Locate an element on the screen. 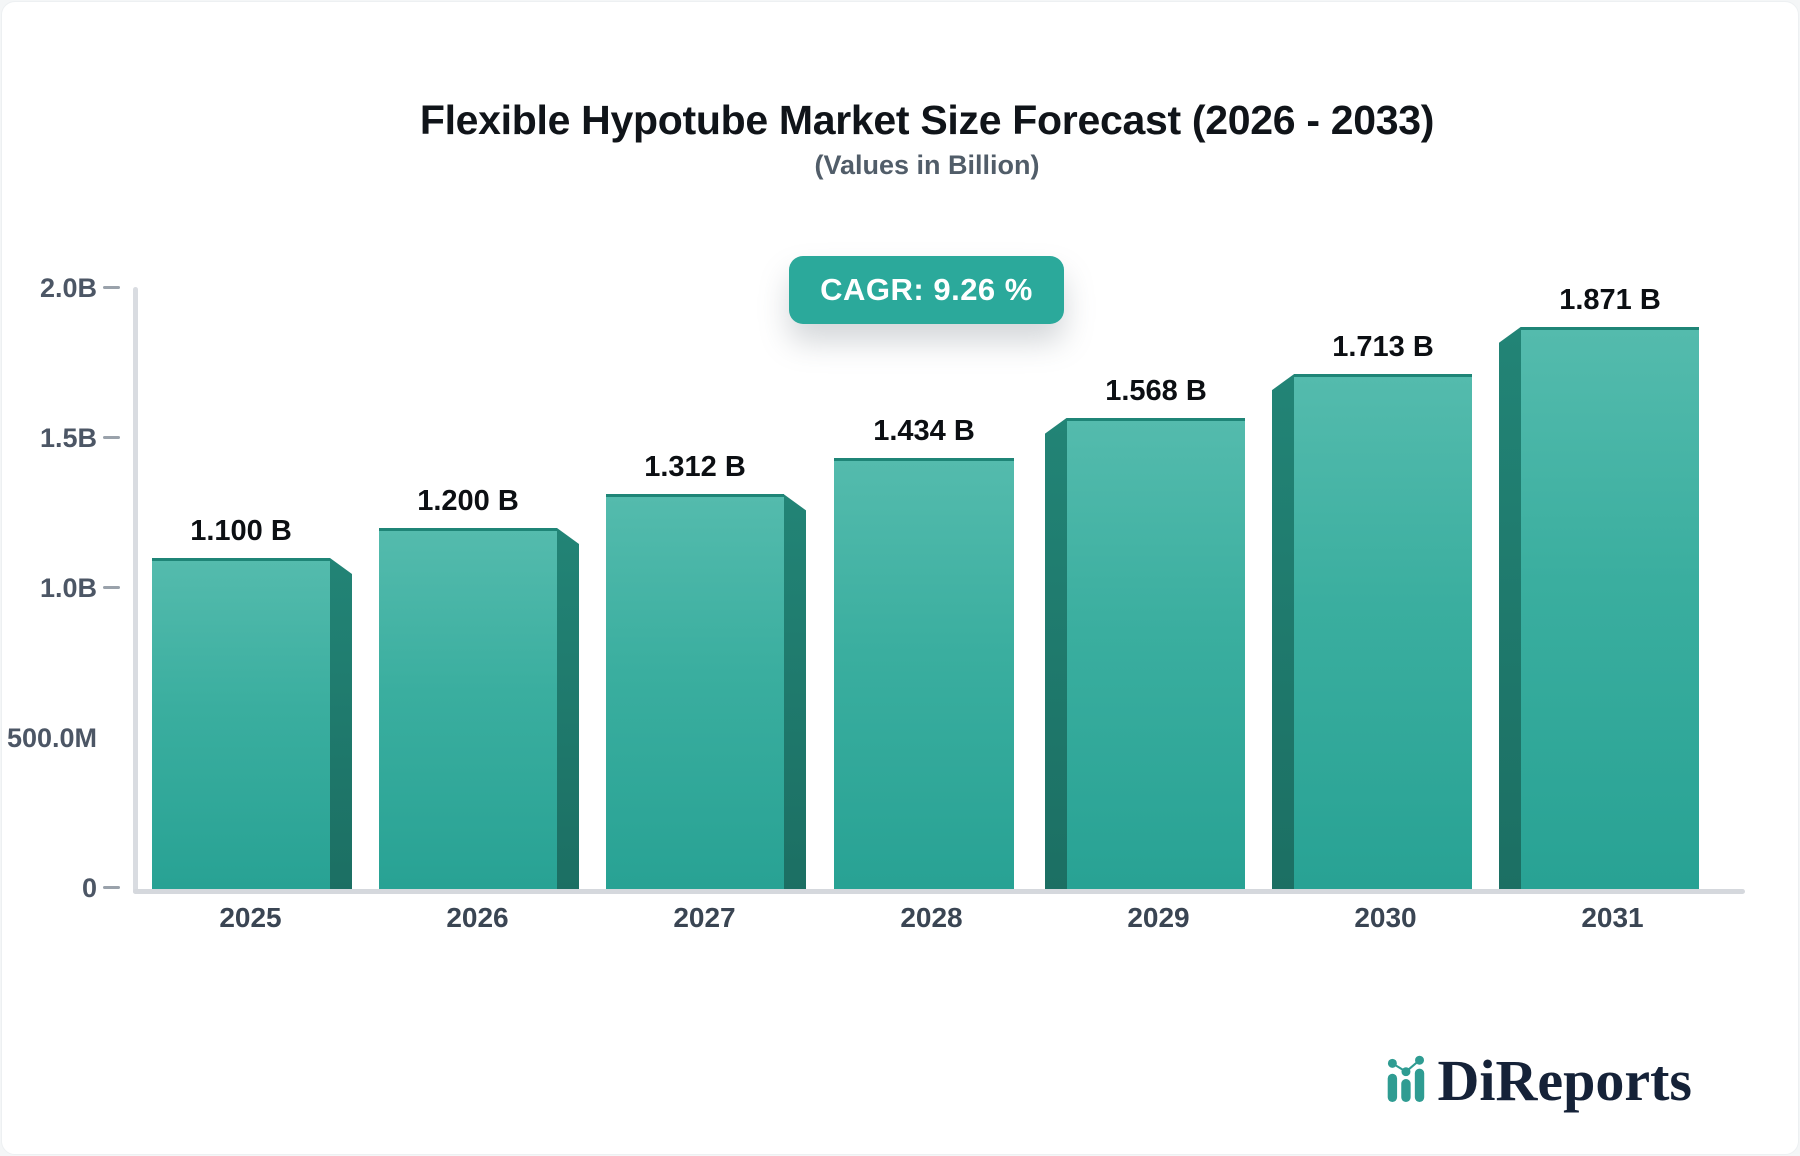 This screenshot has width=1800, height=1156. bar-2031 is located at coordinates (1610, 607).